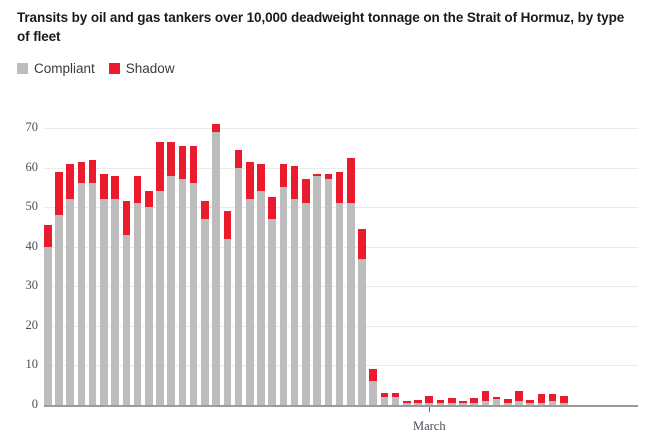  Describe the element at coordinates (350, 281) in the screenshot. I see `bar-d28` at that location.